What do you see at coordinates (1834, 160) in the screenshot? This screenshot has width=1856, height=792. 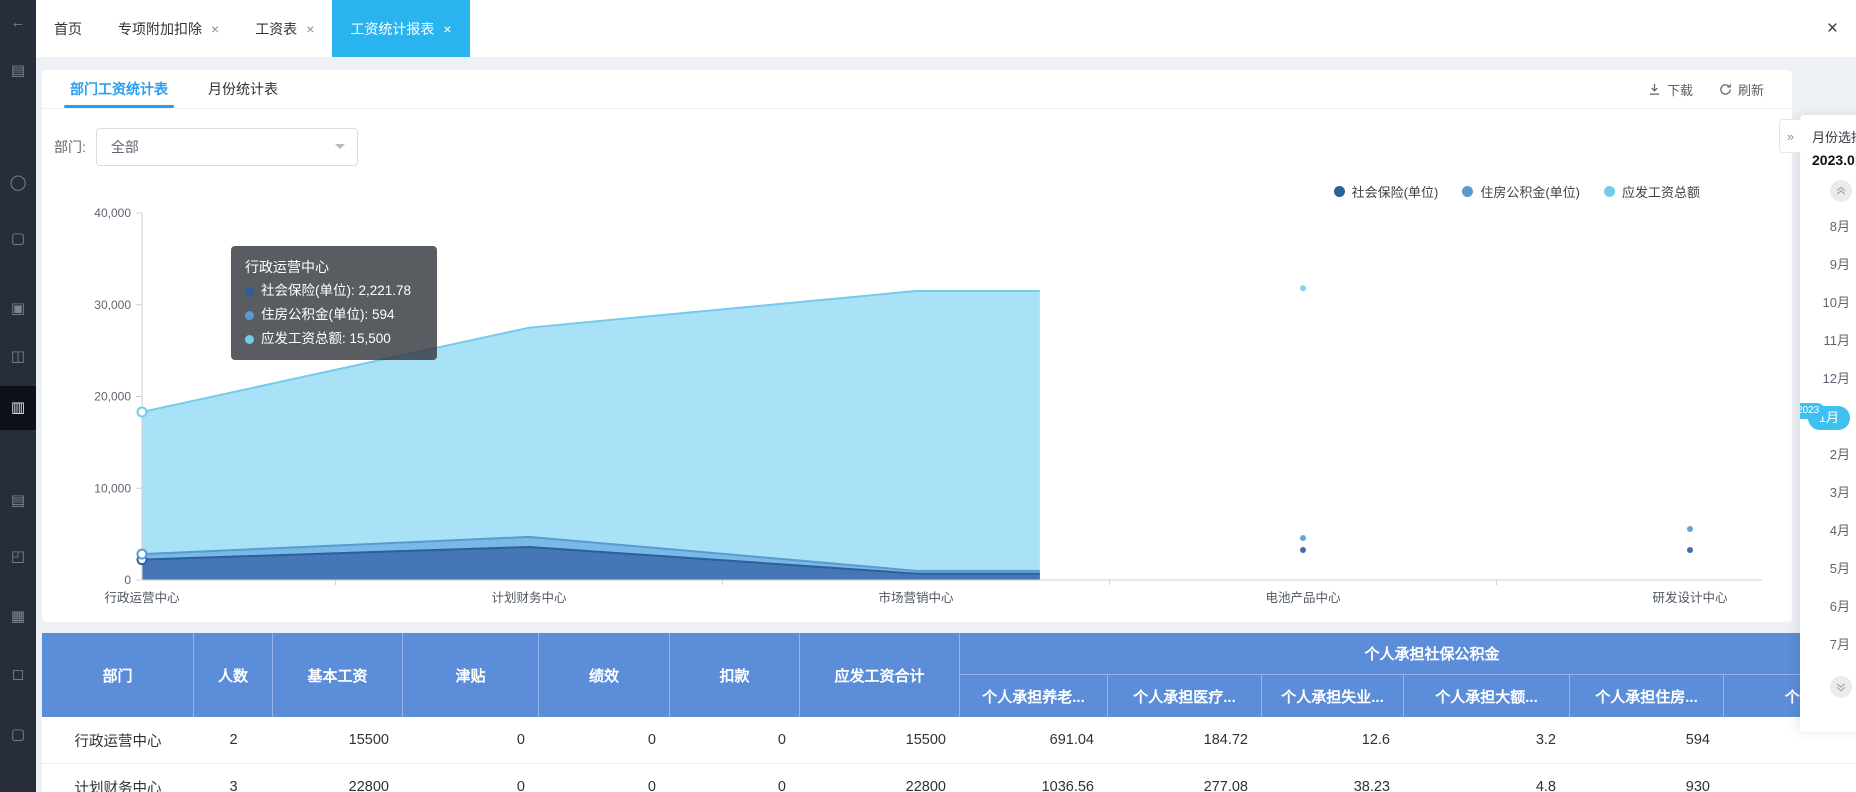 I see `month-panel-current: 2023.01` at bounding box center [1834, 160].